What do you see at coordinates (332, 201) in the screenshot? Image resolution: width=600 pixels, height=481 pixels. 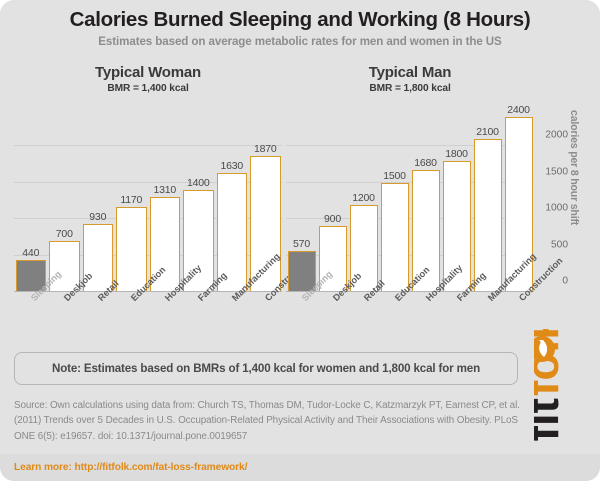 I see `bar-slot: 900` at bounding box center [332, 201].